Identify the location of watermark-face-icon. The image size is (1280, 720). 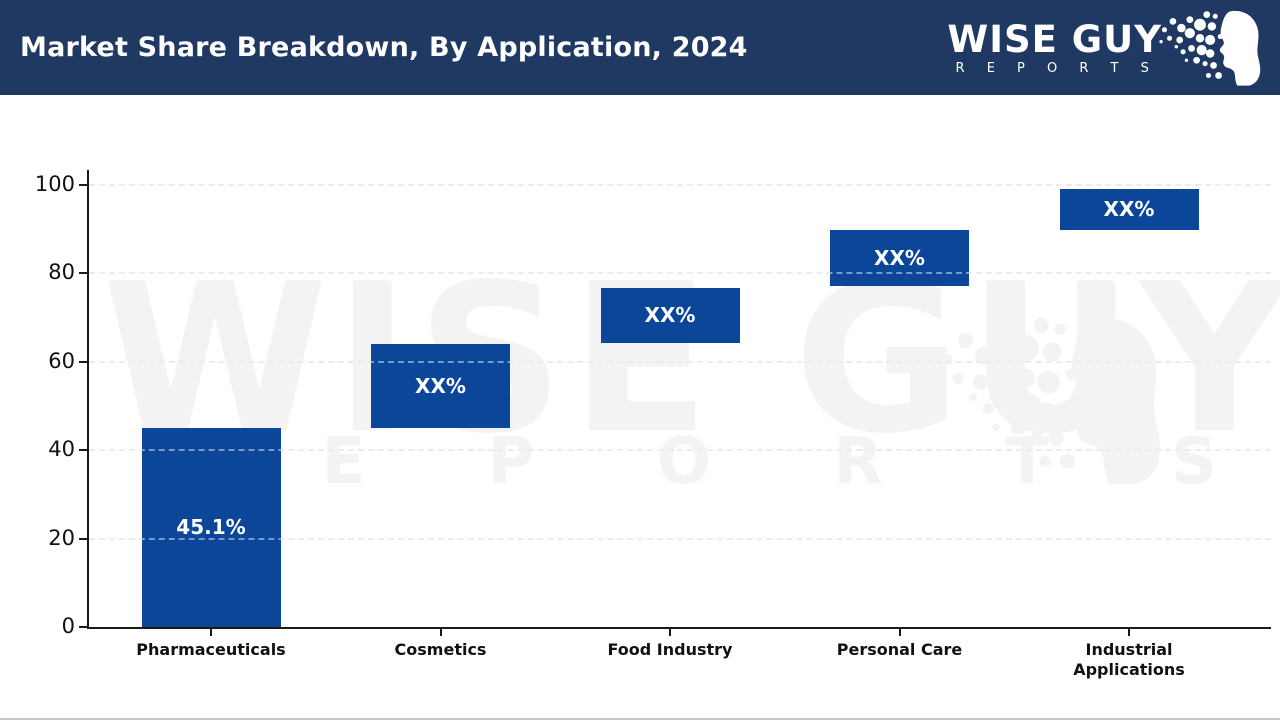
(1048, 400).